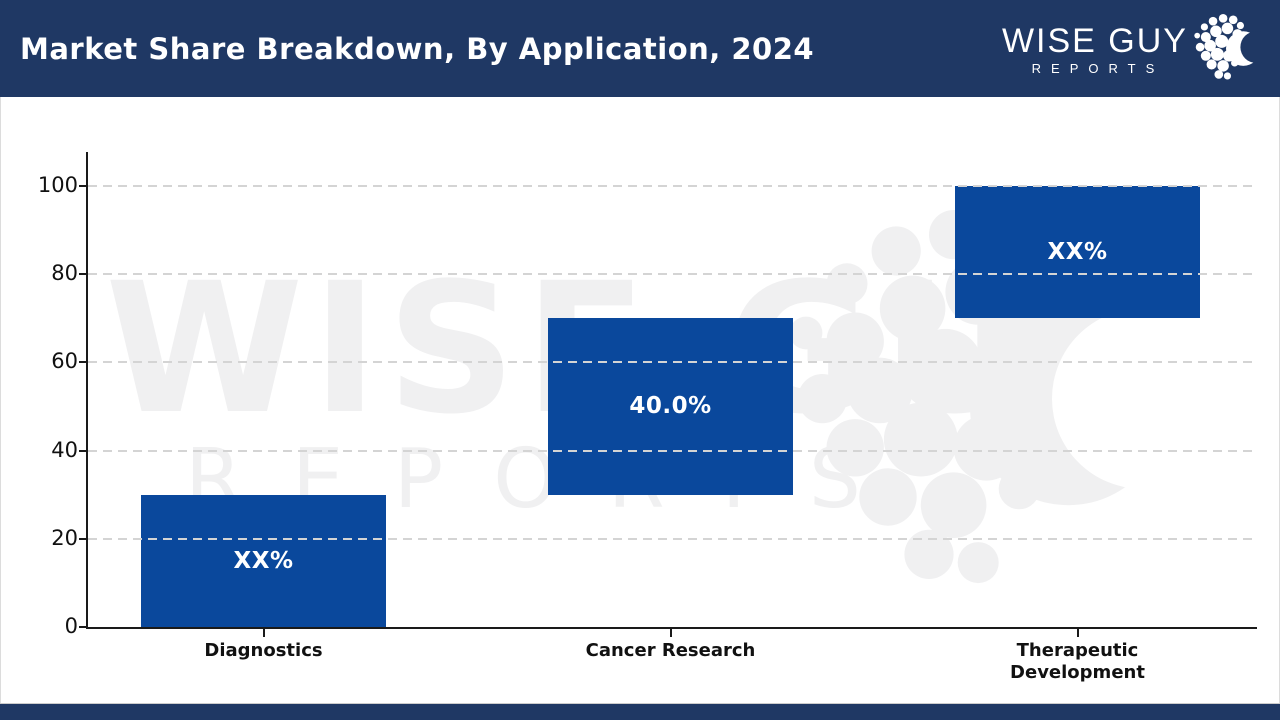 The height and width of the screenshot is (720, 1280). Describe the element at coordinates (670, 650) in the screenshot. I see `x-category-label: Cancer Research` at that location.